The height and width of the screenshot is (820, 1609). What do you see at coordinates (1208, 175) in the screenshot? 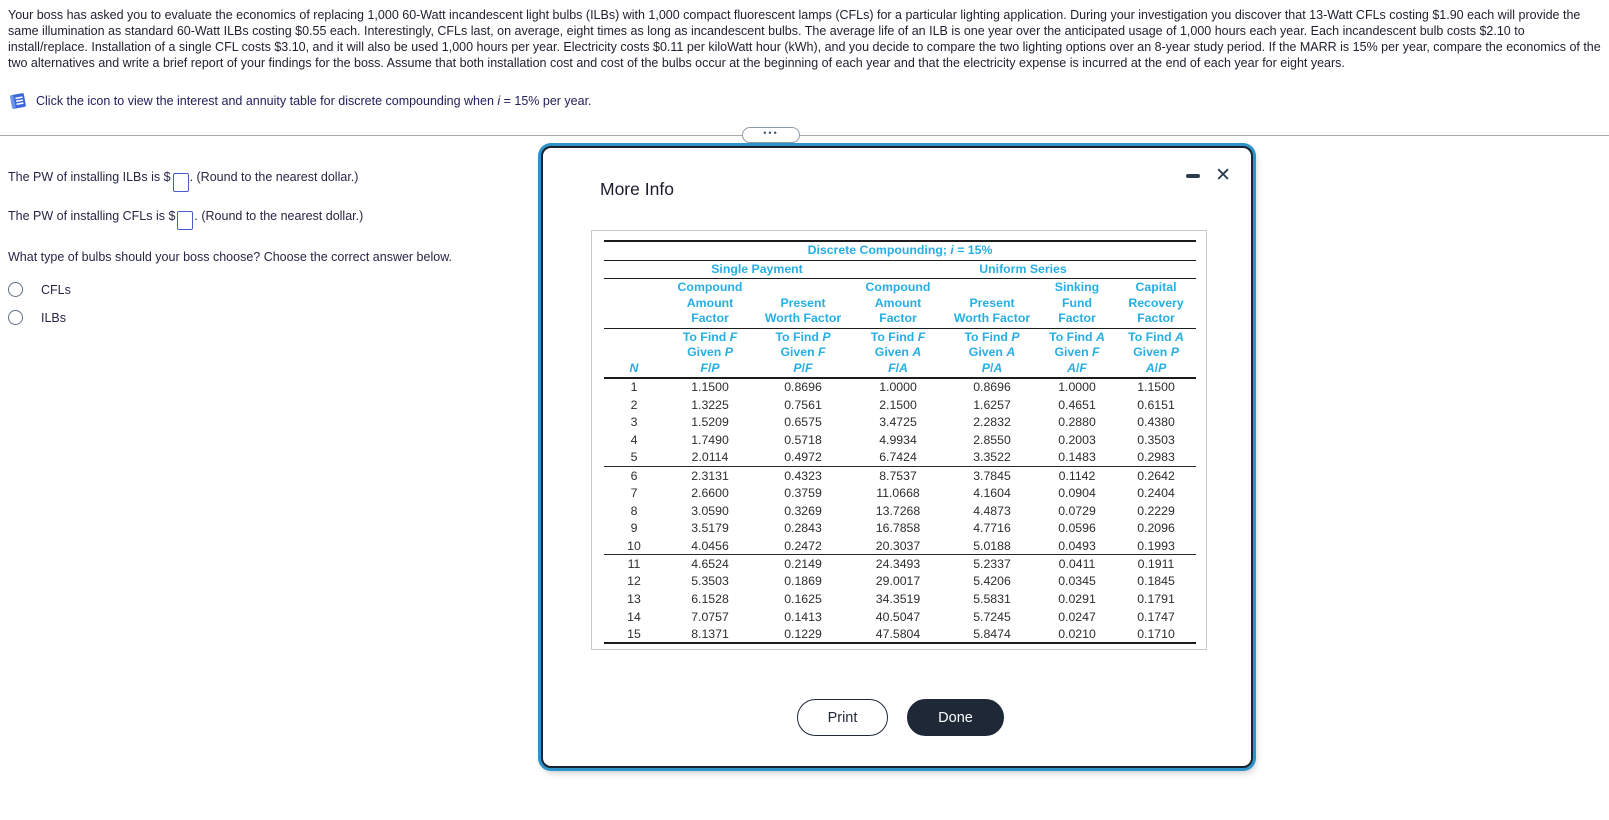
I see `modal-window-controls: ✕` at bounding box center [1208, 175].